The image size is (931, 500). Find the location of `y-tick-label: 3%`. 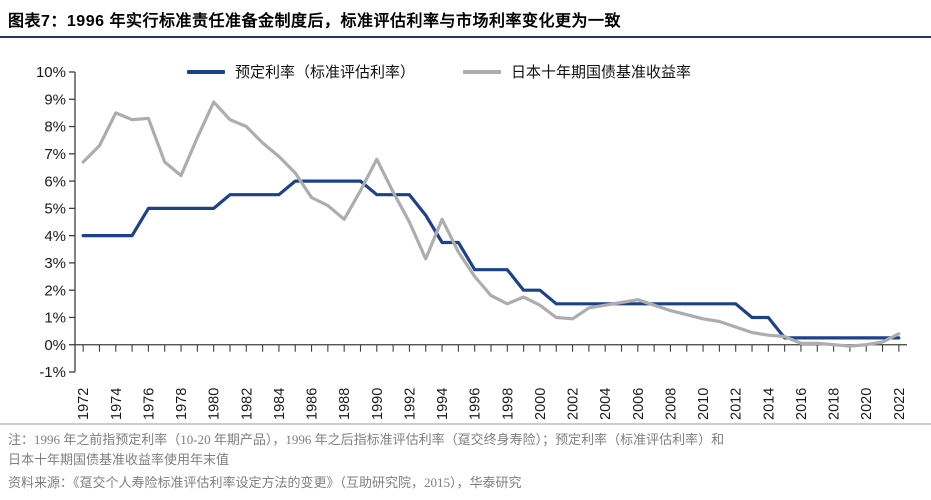

y-tick-label: 3% is located at coordinates (55, 263).